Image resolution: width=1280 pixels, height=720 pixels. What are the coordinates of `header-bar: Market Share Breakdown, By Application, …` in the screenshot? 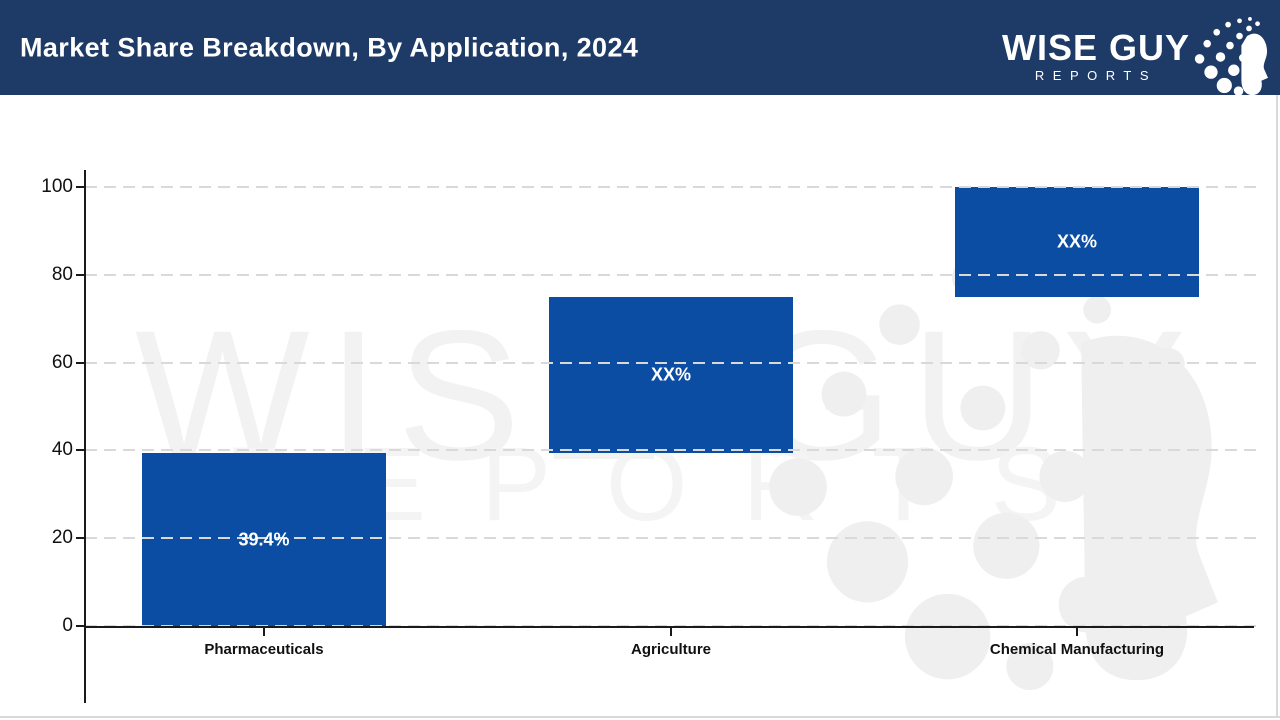 It's located at (640, 49).